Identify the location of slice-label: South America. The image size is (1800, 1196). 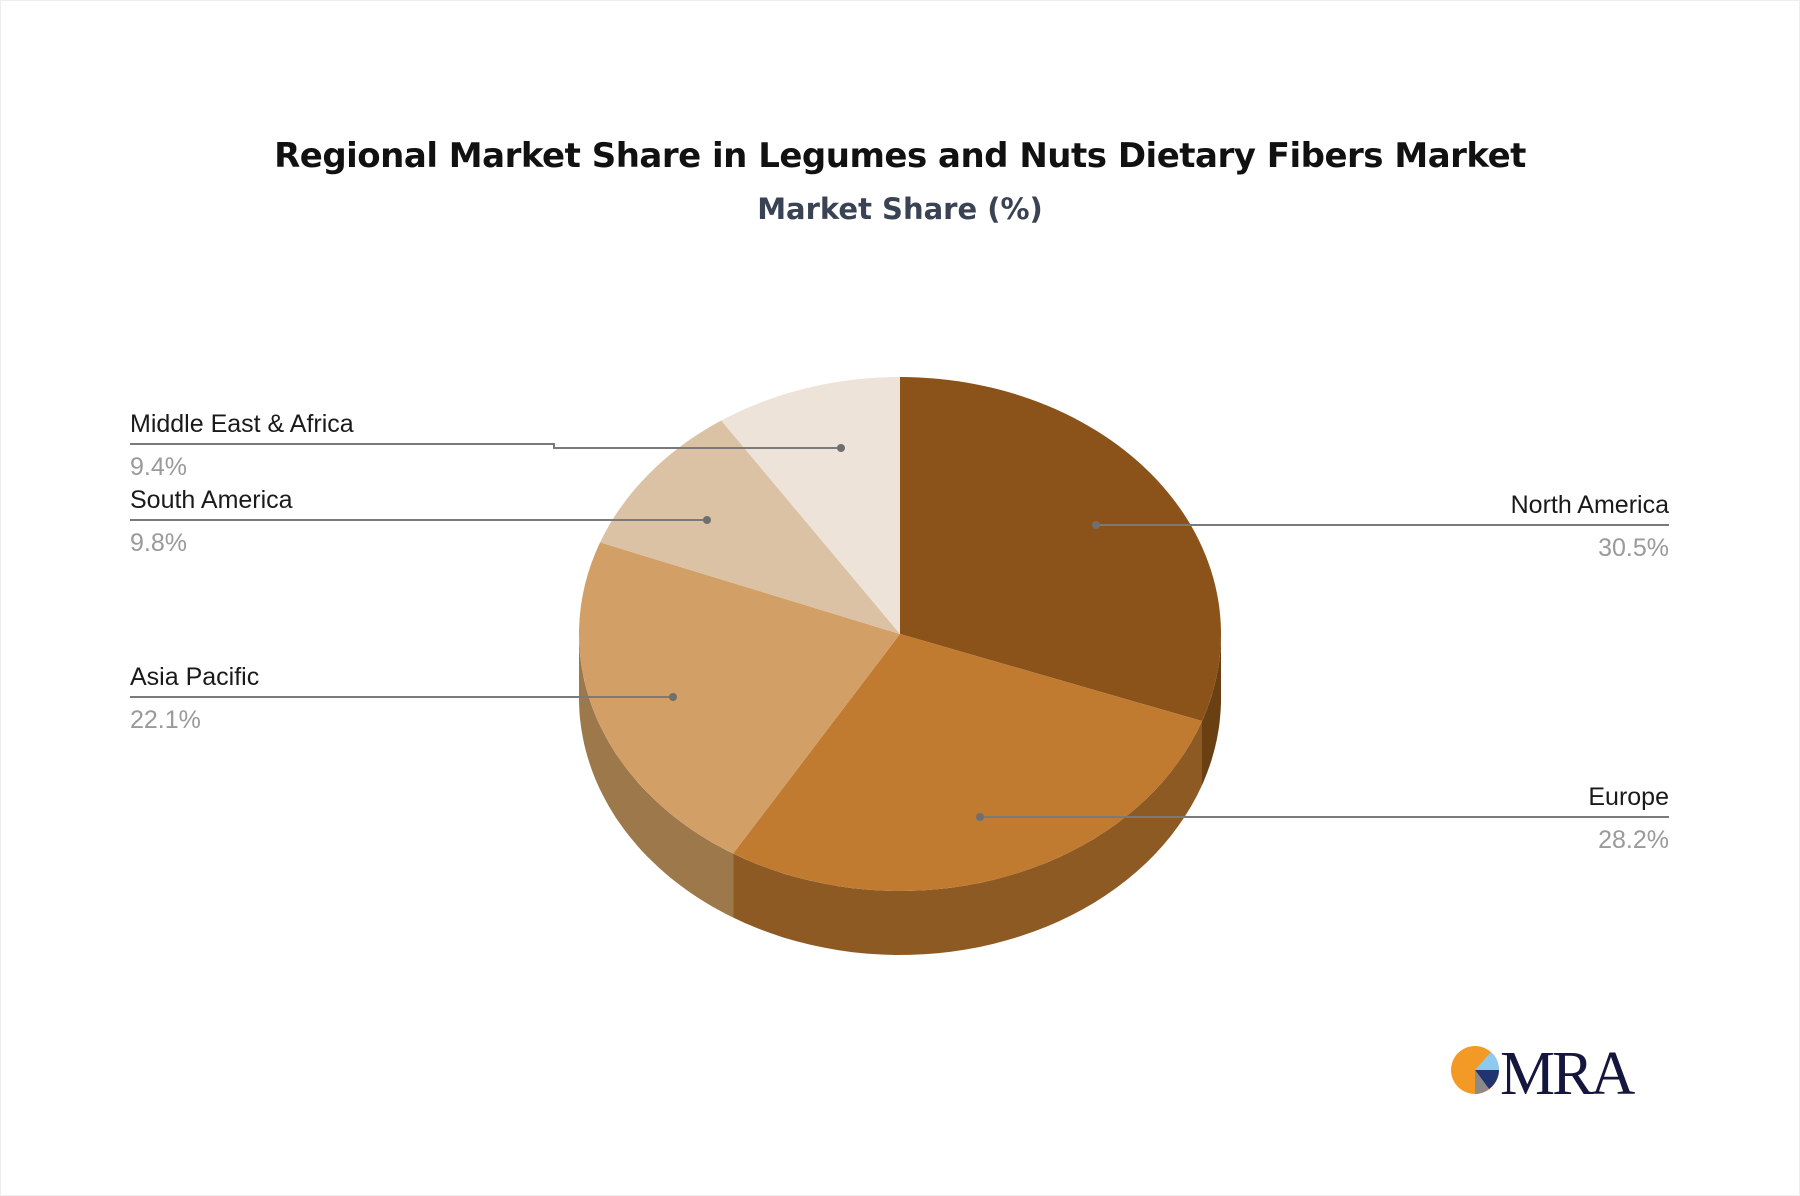
(211, 500).